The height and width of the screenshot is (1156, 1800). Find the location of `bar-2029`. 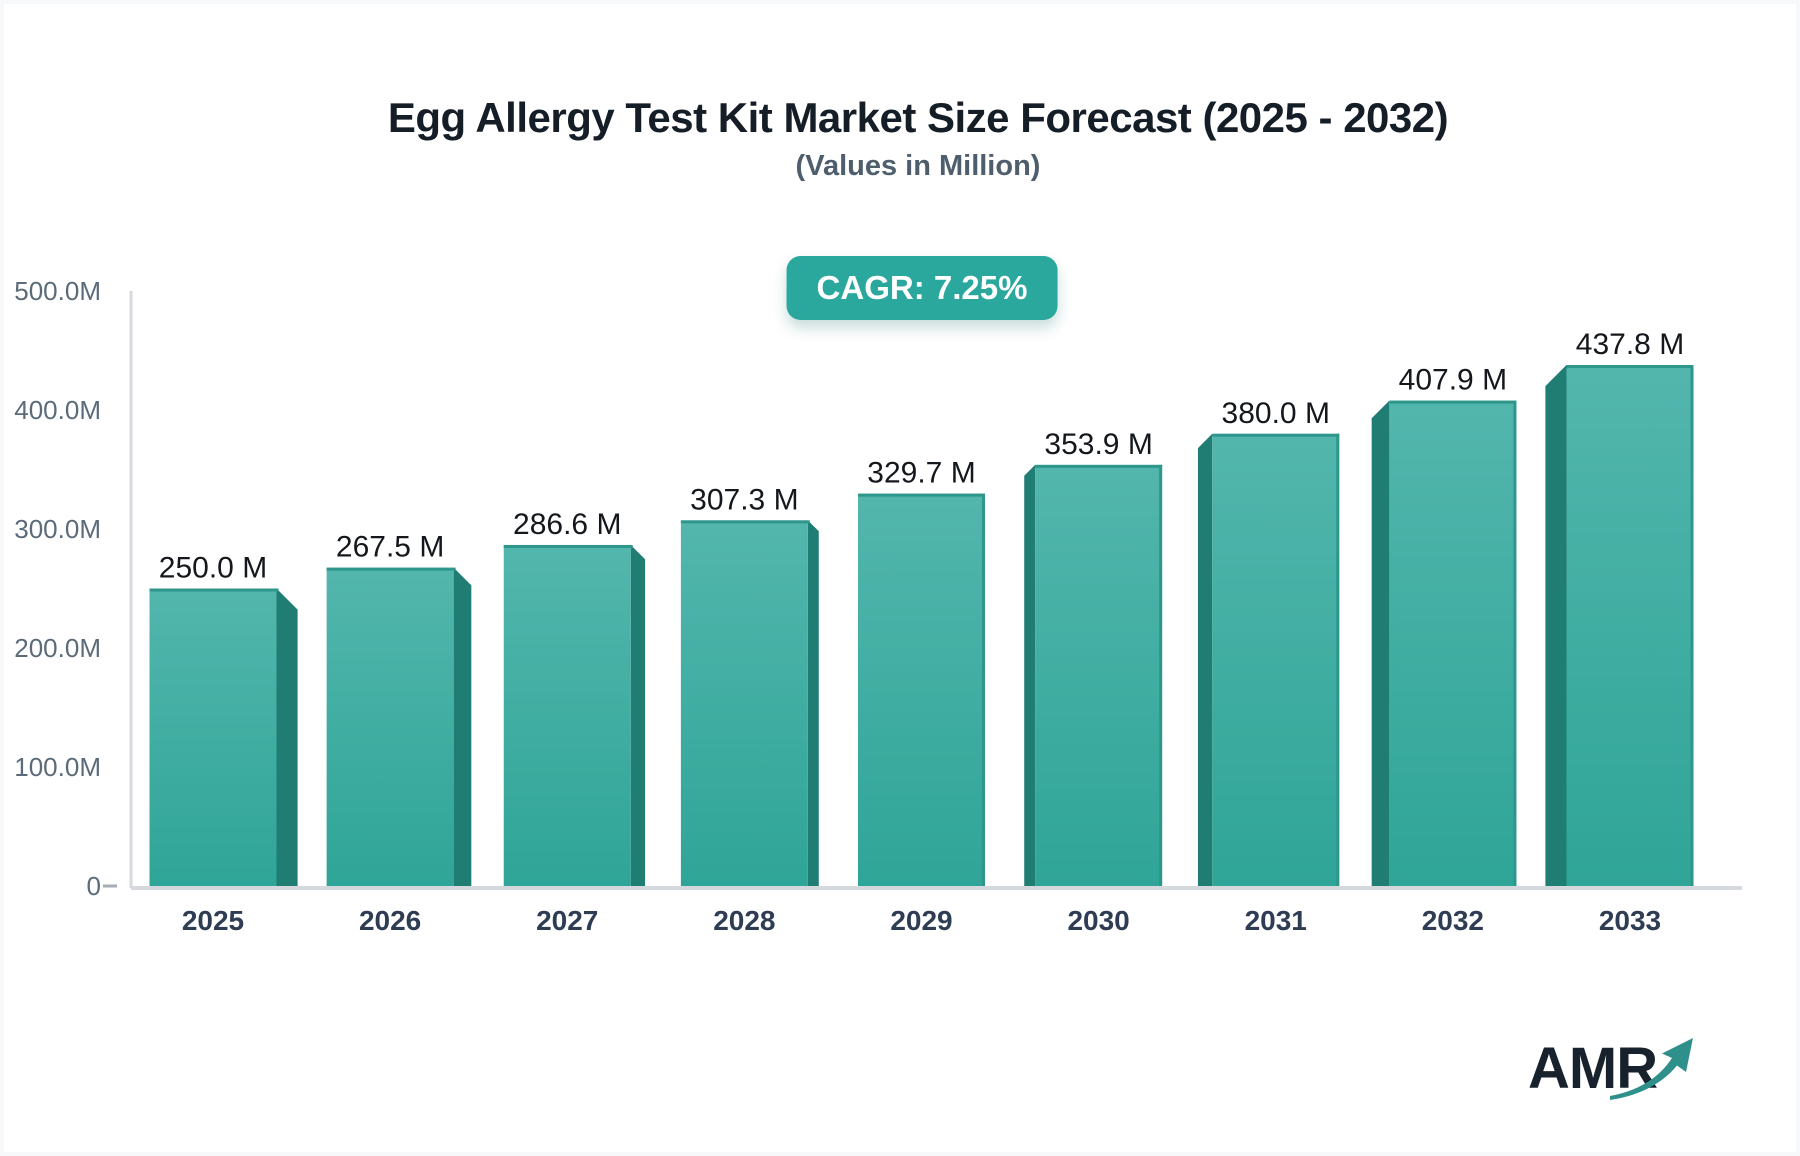

bar-2029 is located at coordinates (921, 689).